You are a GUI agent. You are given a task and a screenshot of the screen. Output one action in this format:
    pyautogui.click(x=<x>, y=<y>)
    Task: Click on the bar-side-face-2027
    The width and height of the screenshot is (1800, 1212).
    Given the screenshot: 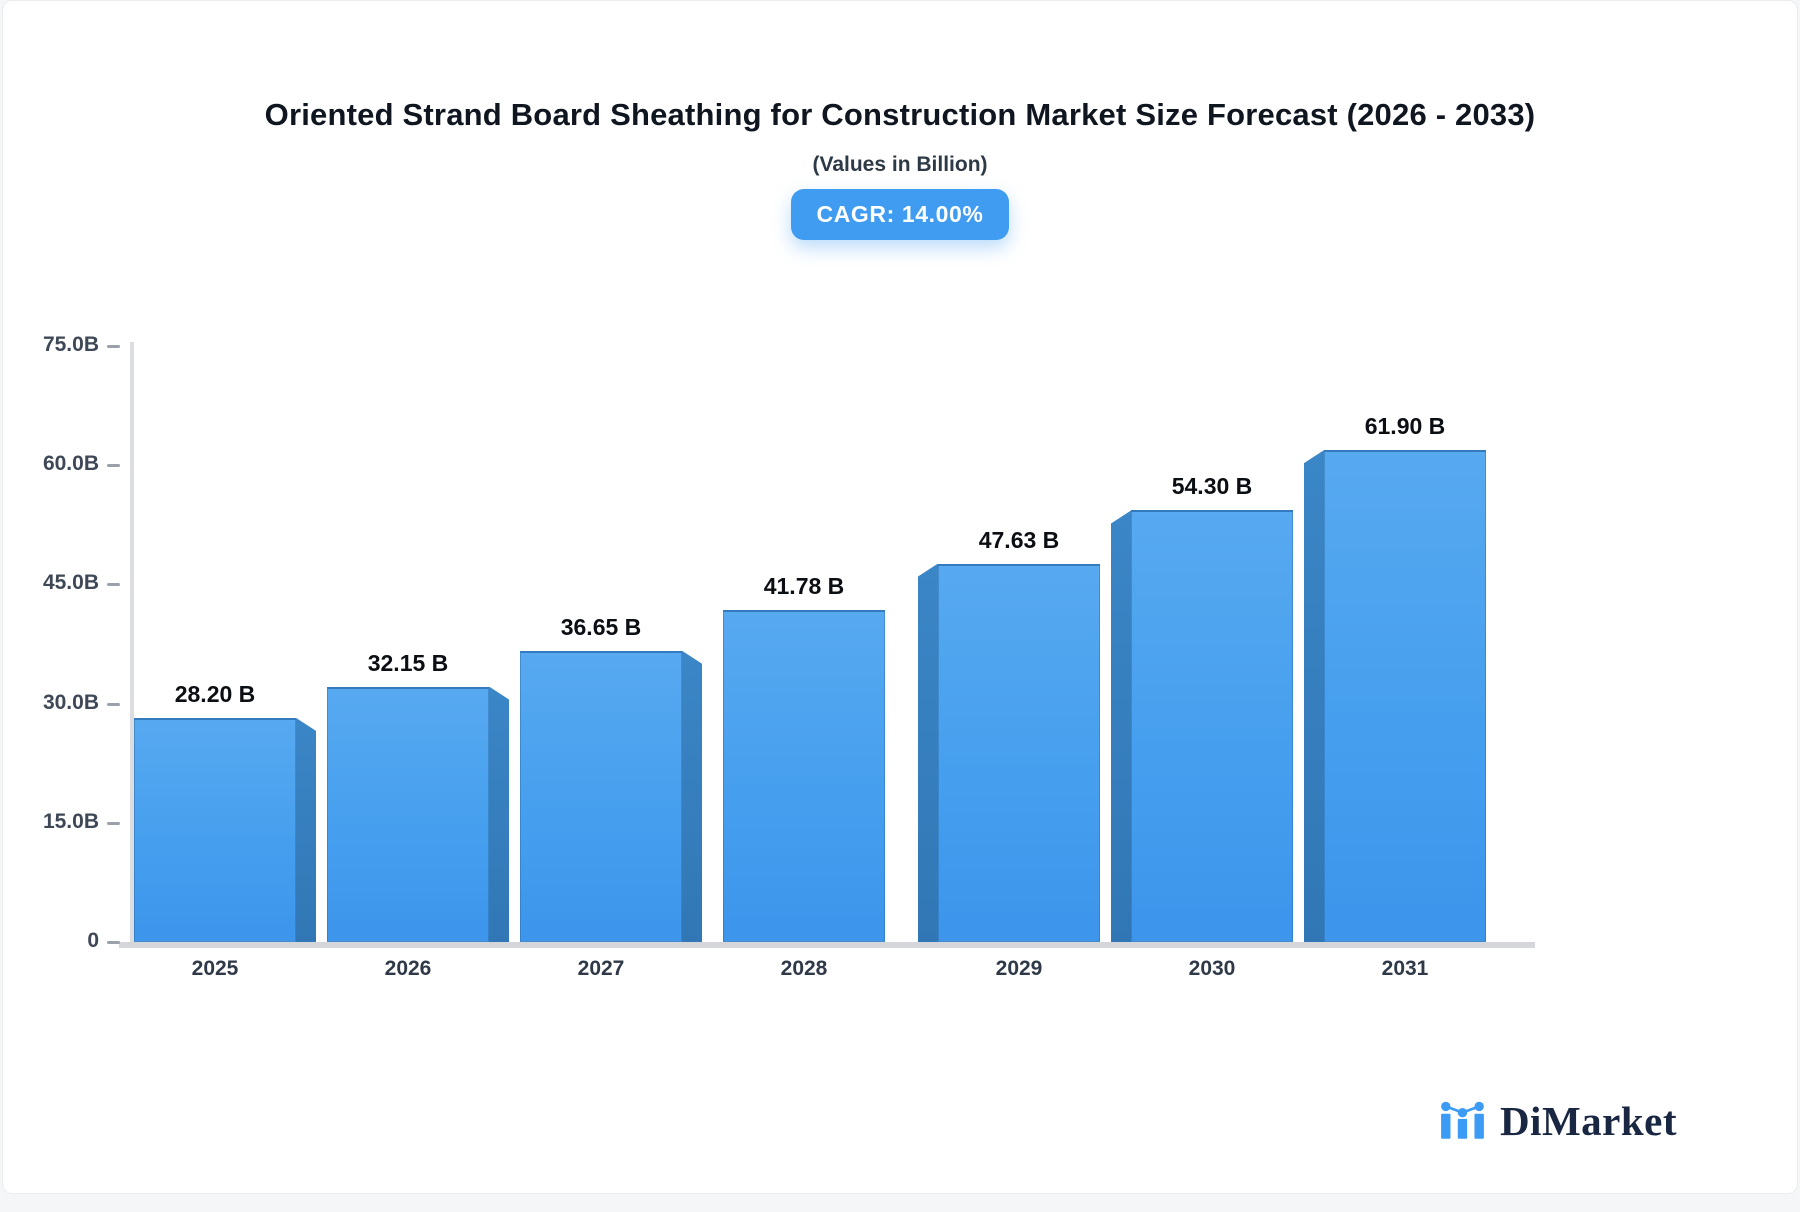 What is the action you would take?
    pyautogui.click(x=692, y=796)
    